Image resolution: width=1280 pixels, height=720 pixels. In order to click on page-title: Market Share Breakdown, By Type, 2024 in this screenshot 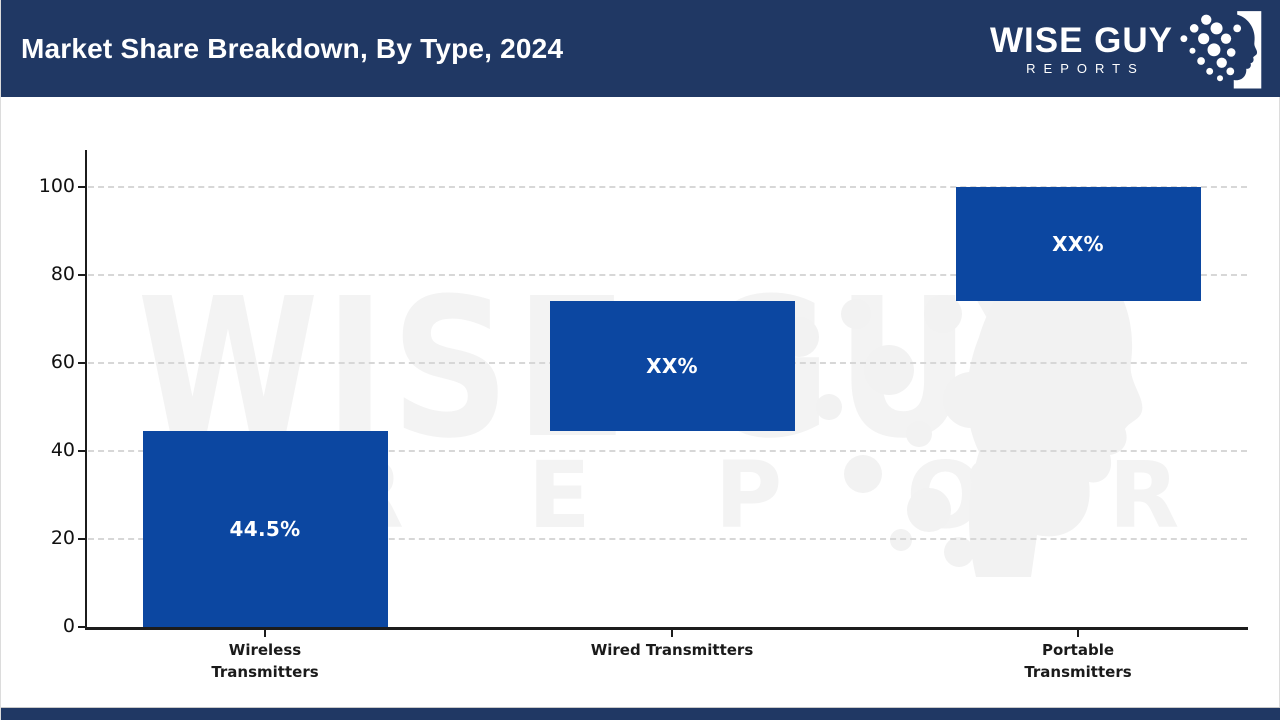, I will do `click(292, 48)`.